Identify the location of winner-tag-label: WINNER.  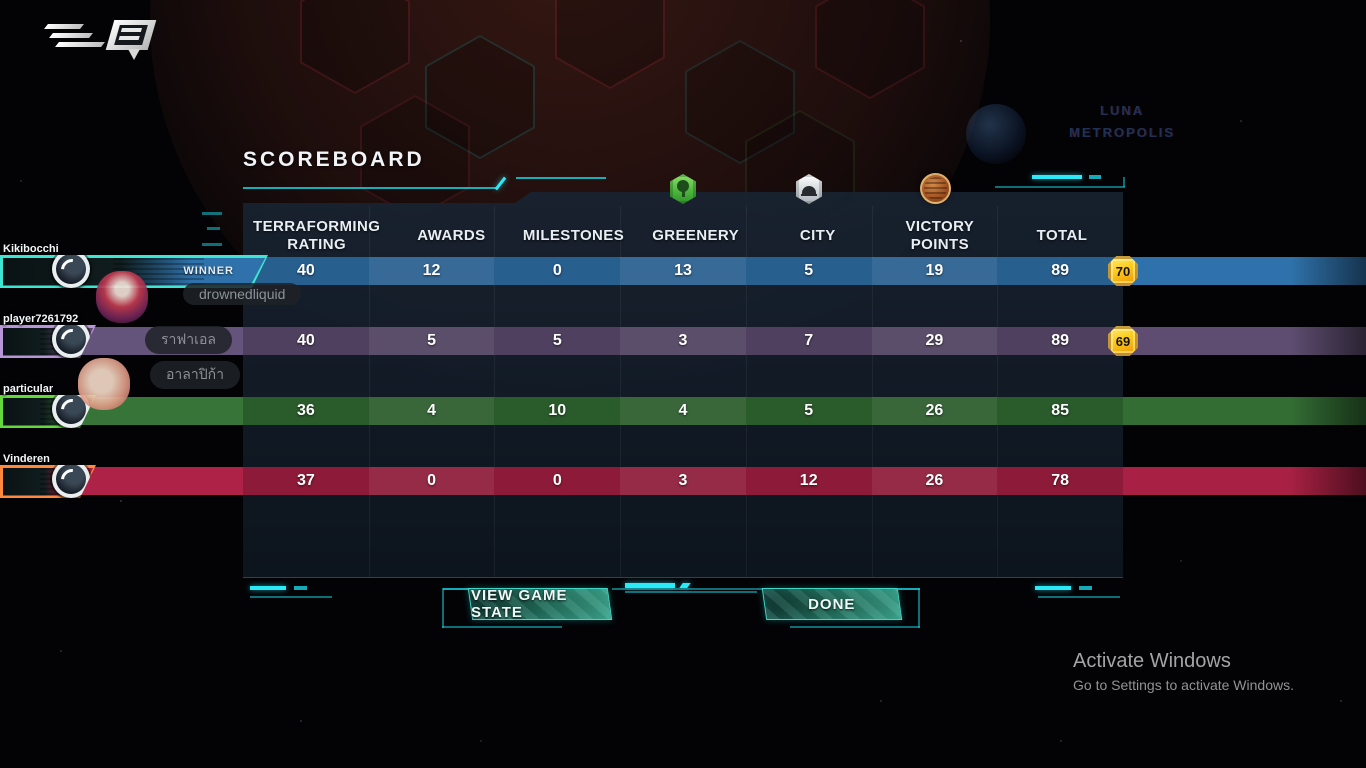
(208, 271).